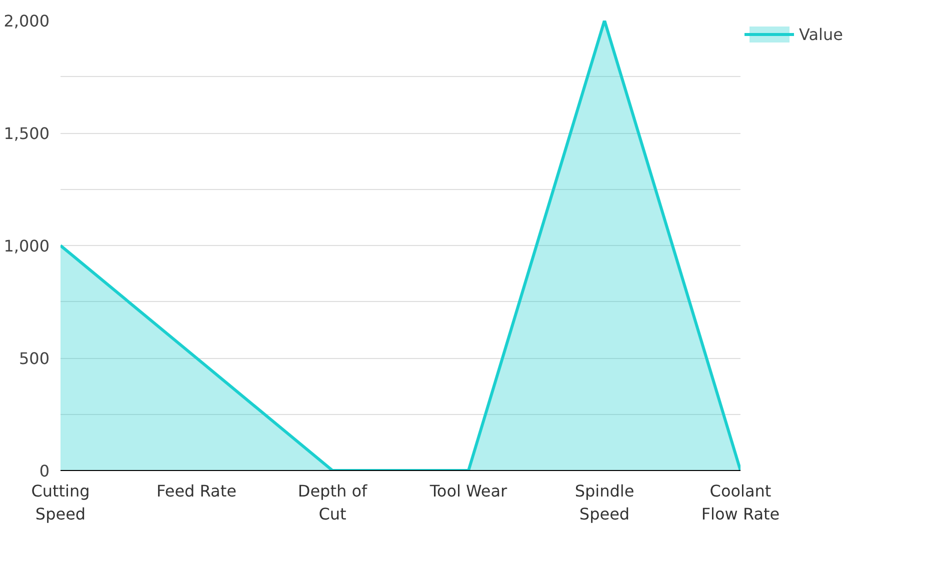 Image resolution: width=951 pixels, height=562 pixels. Describe the element at coordinates (44, 471) in the screenshot. I see `y-tick-label: 0` at that location.